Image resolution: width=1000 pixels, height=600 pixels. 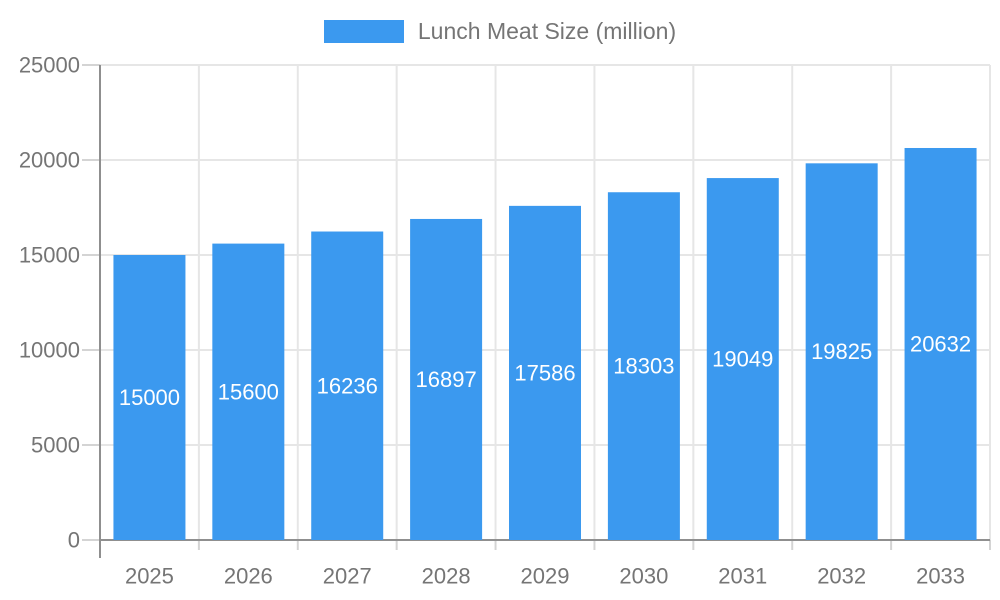 I want to click on bar-2027, so click(x=347, y=386).